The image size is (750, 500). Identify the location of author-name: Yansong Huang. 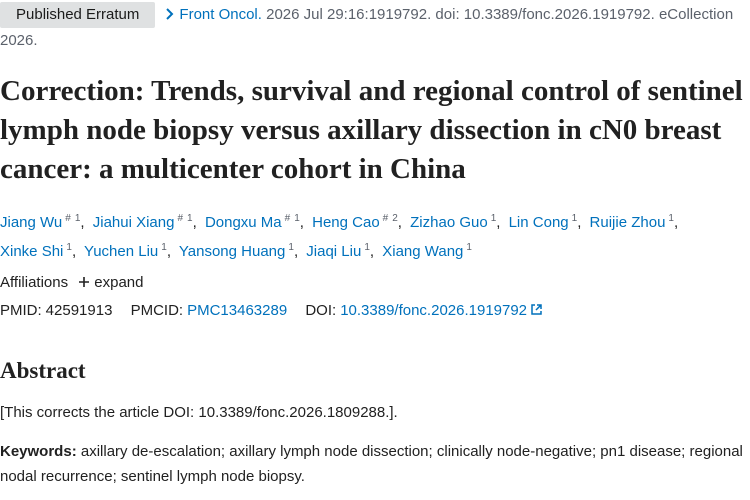
(232, 251).